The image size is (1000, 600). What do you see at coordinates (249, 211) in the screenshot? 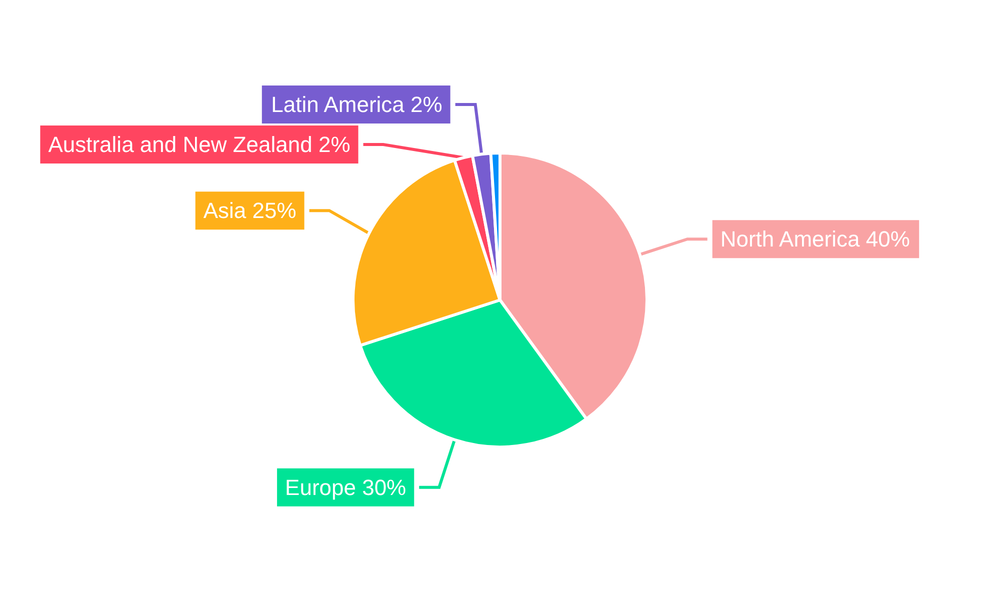
I see `slice-label: Asia 25%` at bounding box center [249, 211].